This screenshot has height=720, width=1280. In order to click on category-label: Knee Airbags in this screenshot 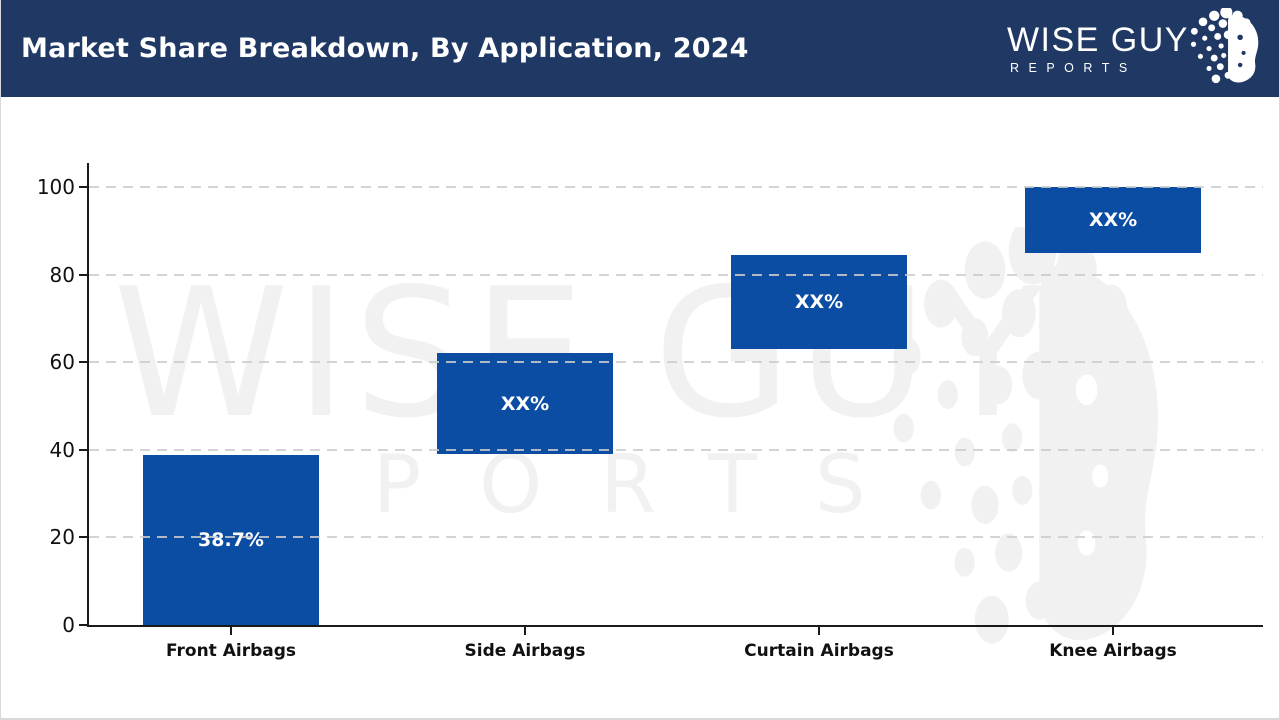, I will do `click(1113, 651)`.